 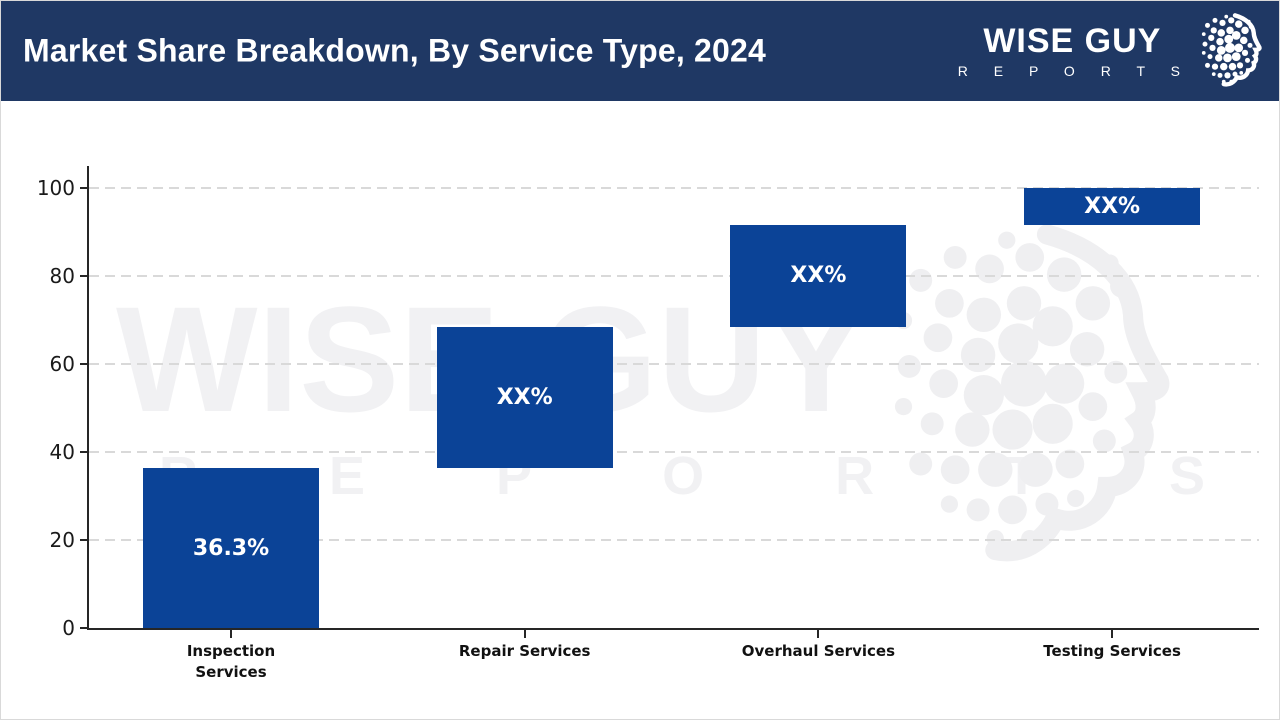 What do you see at coordinates (673, 629) in the screenshot?
I see `x-axis-line` at bounding box center [673, 629].